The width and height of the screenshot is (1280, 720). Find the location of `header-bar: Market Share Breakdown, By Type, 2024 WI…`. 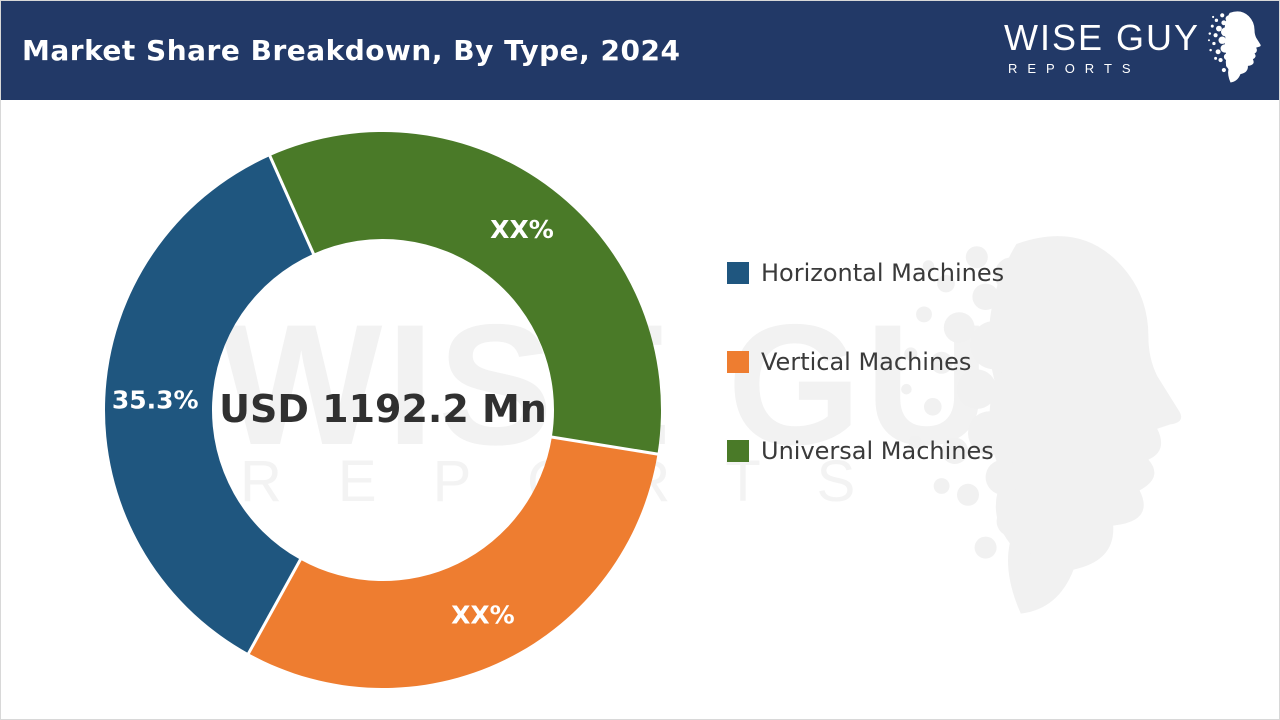

header-bar: Market Share Breakdown, By Type, 2024 WI… is located at coordinates (640, 50).